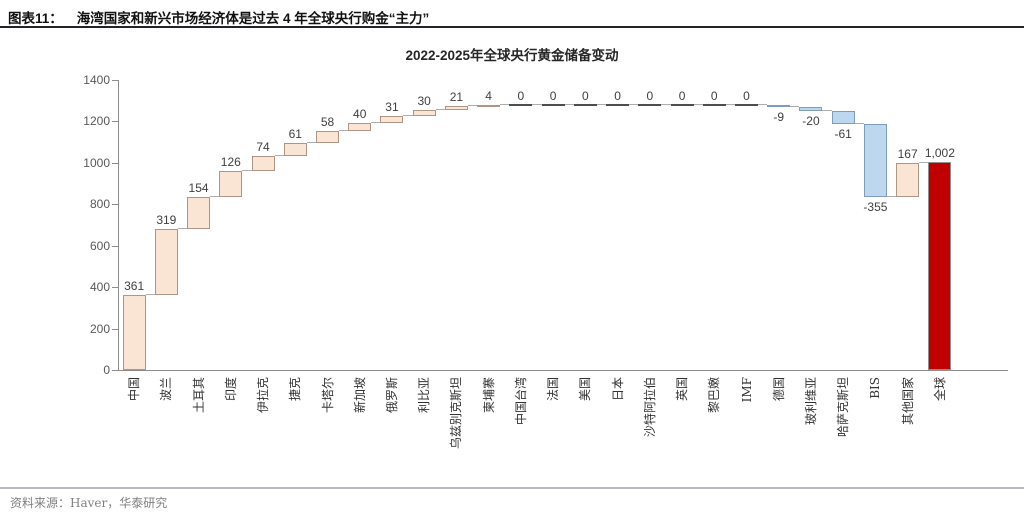 This screenshot has width=1024, height=514. Describe the element at coordinates (907, 401) in the screenshot. I see `category-label: 其他国家` at that location.